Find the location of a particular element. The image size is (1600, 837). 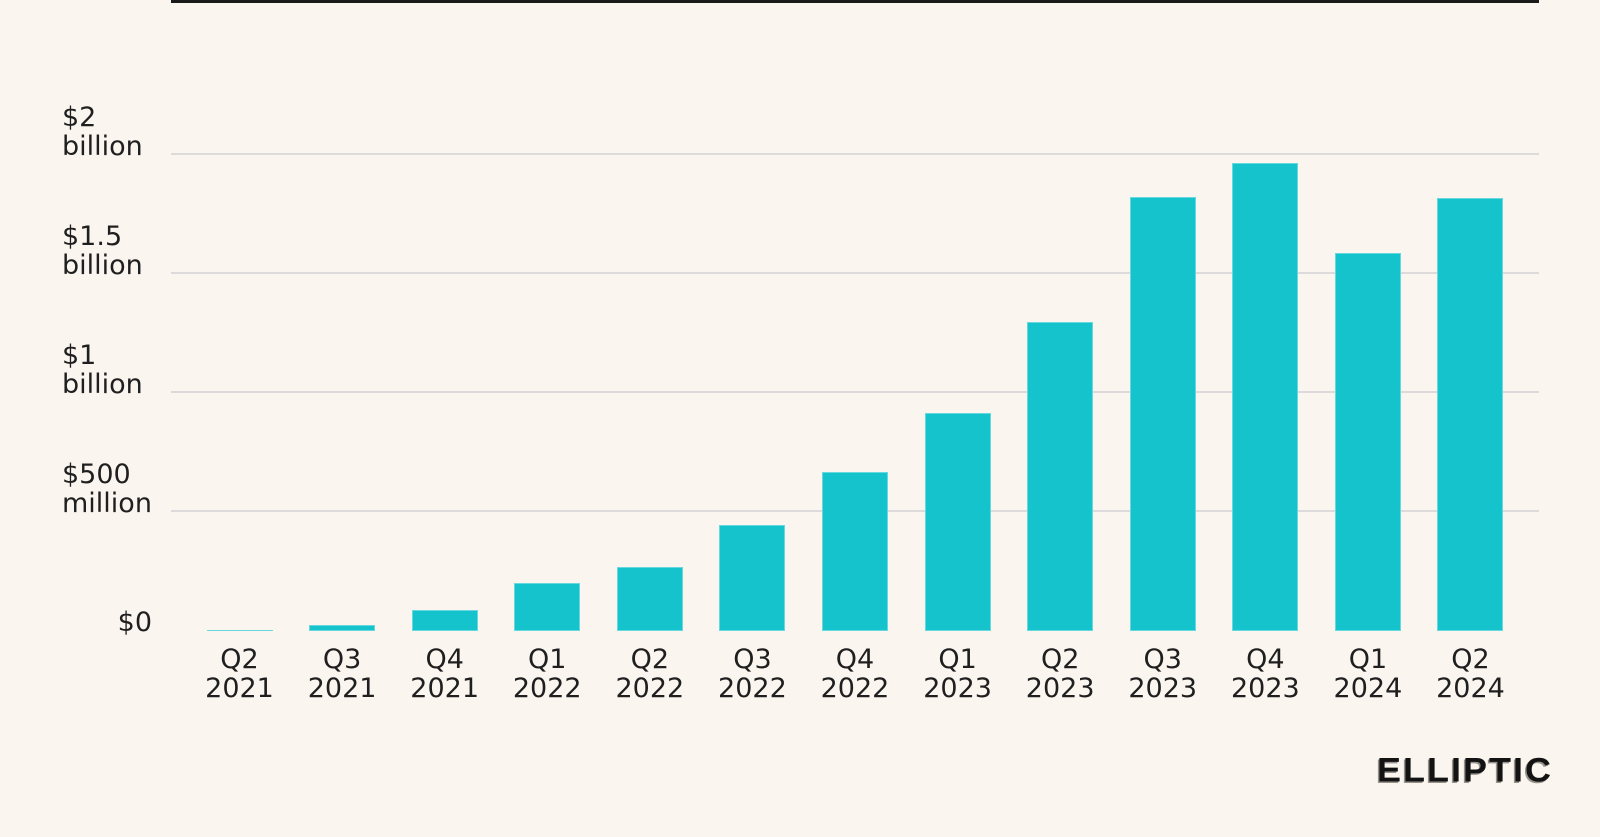

bar-q2-2023 is located at coordinates (1060, 476).